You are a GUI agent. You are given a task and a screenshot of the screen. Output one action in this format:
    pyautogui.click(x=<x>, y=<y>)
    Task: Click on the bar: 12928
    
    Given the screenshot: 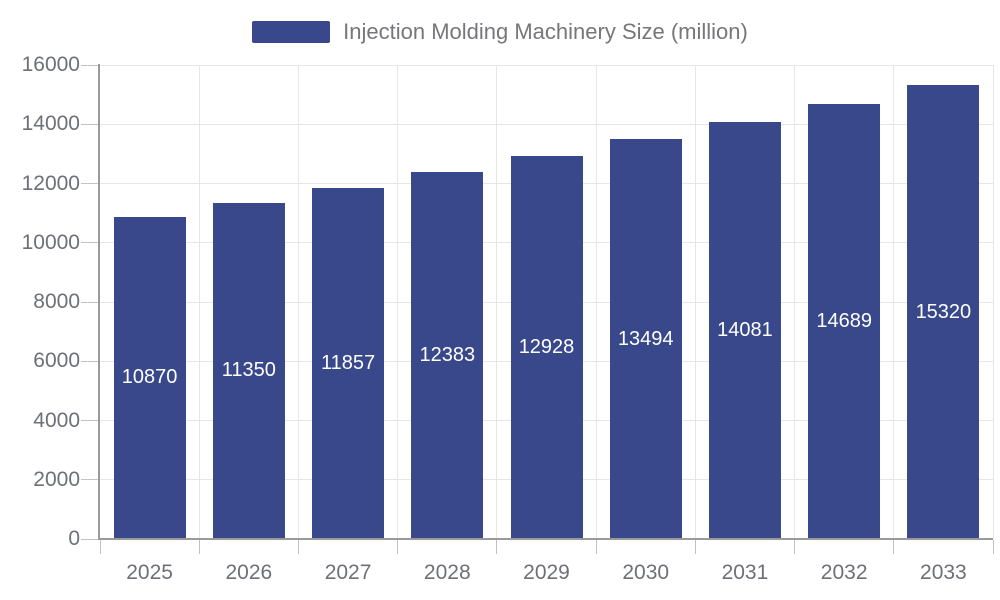 What is the action you would take?
    pyautogui.click(x=546, y=347)
    